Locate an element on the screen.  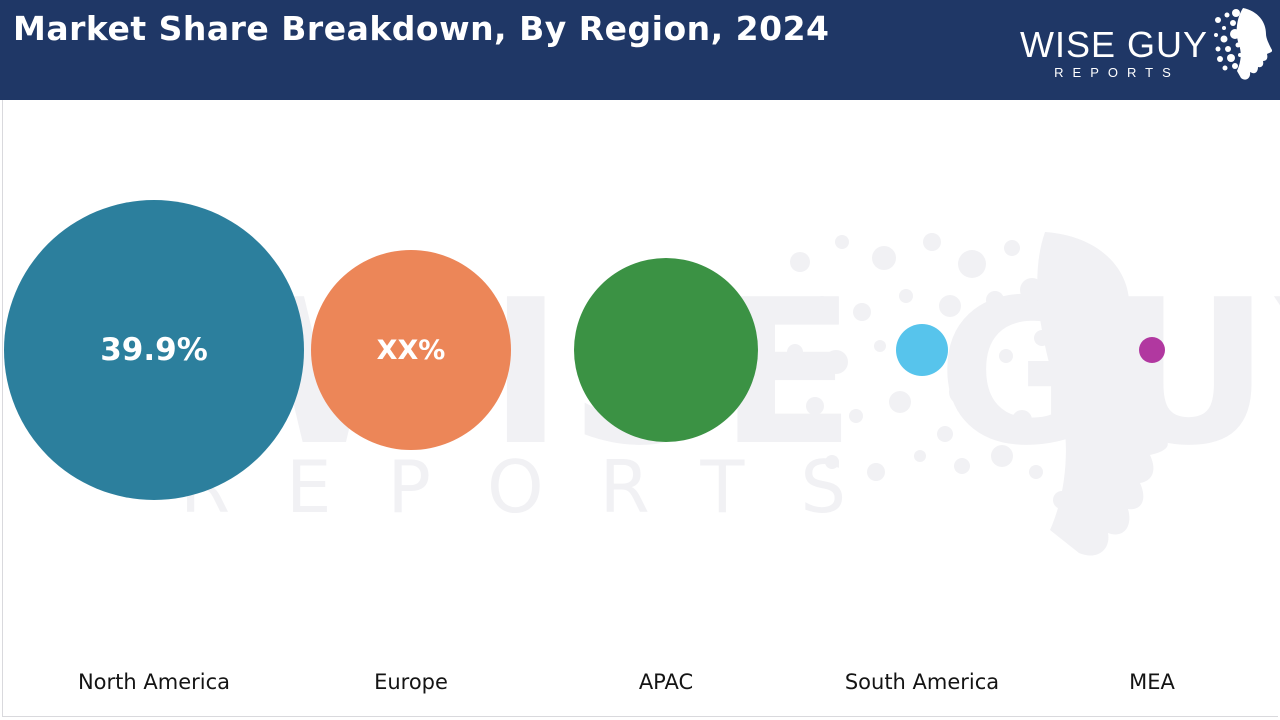
bubble-south-america is located at coordinates (922, 350).